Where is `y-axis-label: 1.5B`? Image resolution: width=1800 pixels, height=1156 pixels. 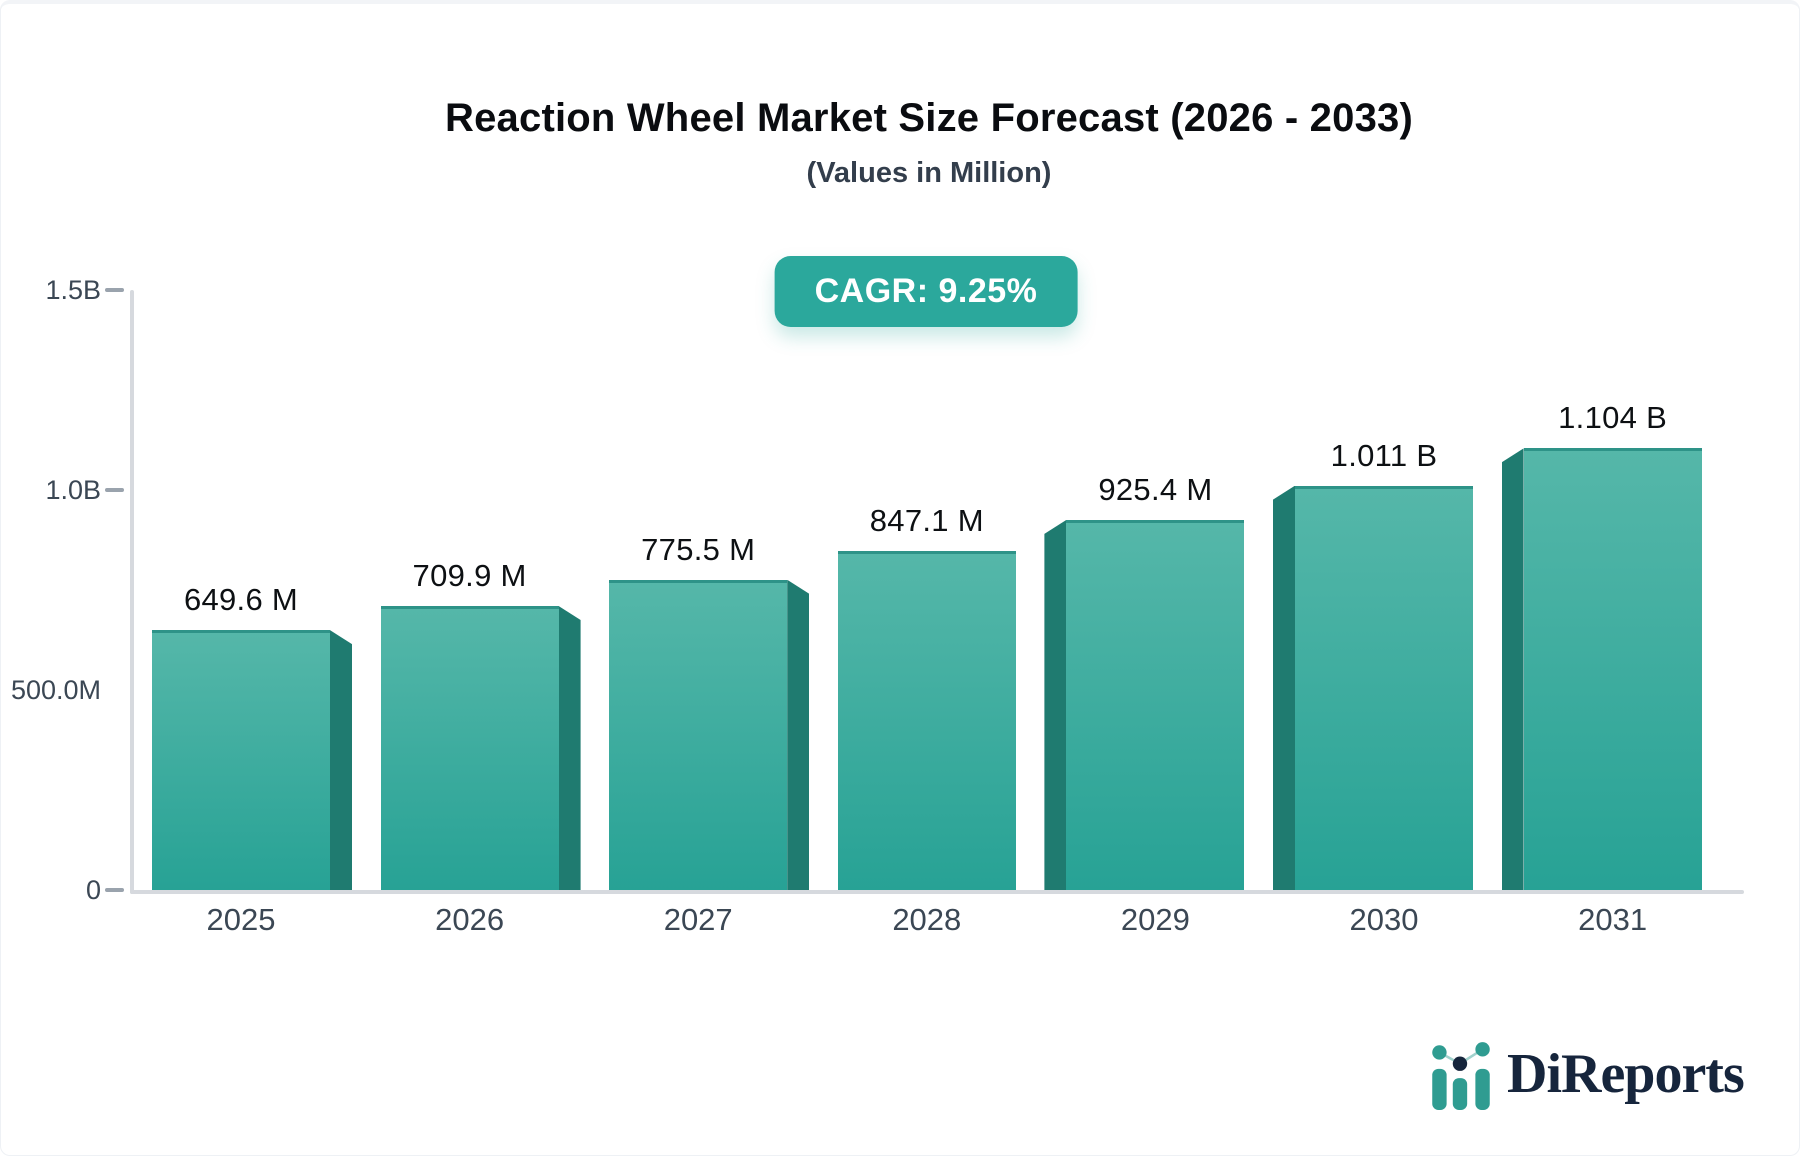 y-axis-label: 1.5B is located at coordinates (73, 290).